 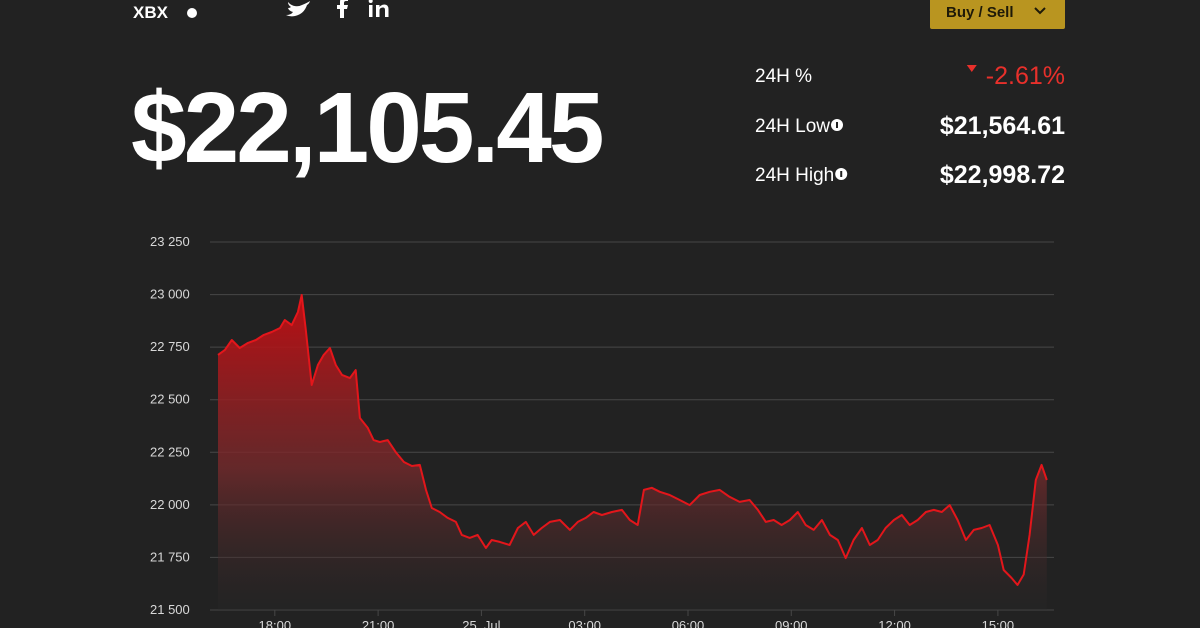 What do you see at coordinates (371, 11) in the screenshot?
I see `linkedin-bar` at bounding box center [371, 11].